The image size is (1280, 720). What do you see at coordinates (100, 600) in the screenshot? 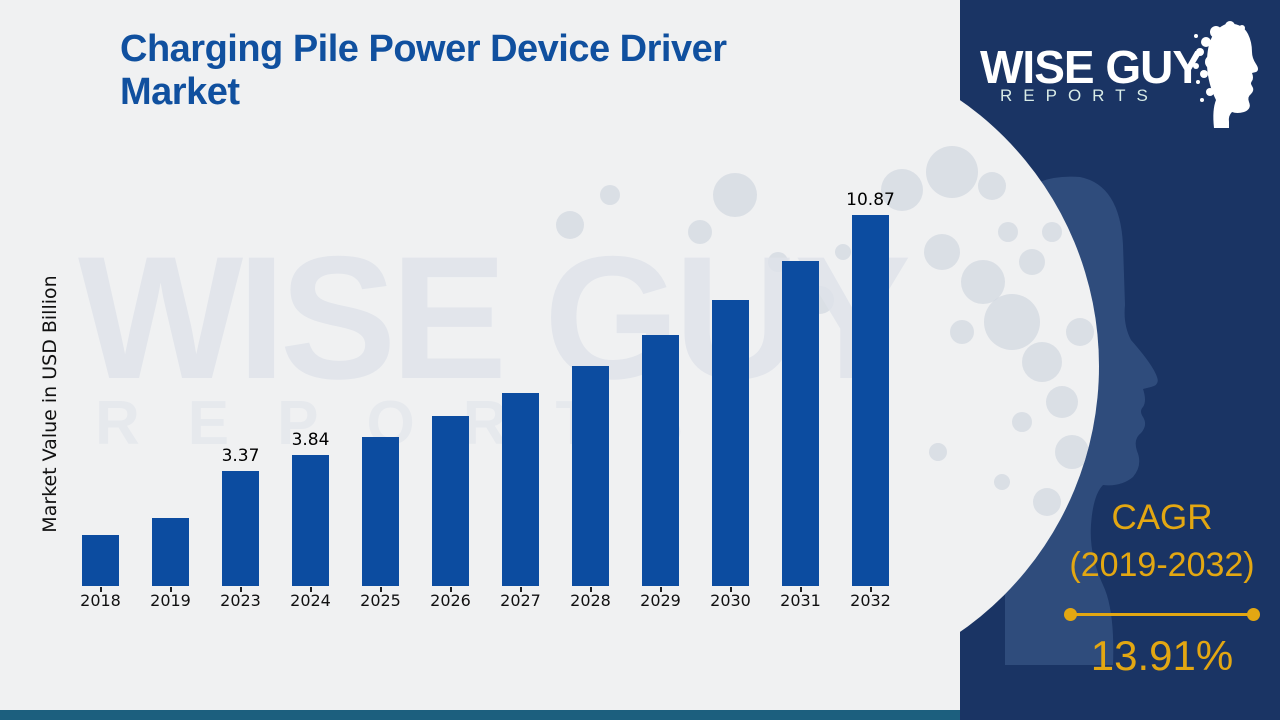
I see `x-axis-label-2018: 2018` at bounding box center [100, 600].